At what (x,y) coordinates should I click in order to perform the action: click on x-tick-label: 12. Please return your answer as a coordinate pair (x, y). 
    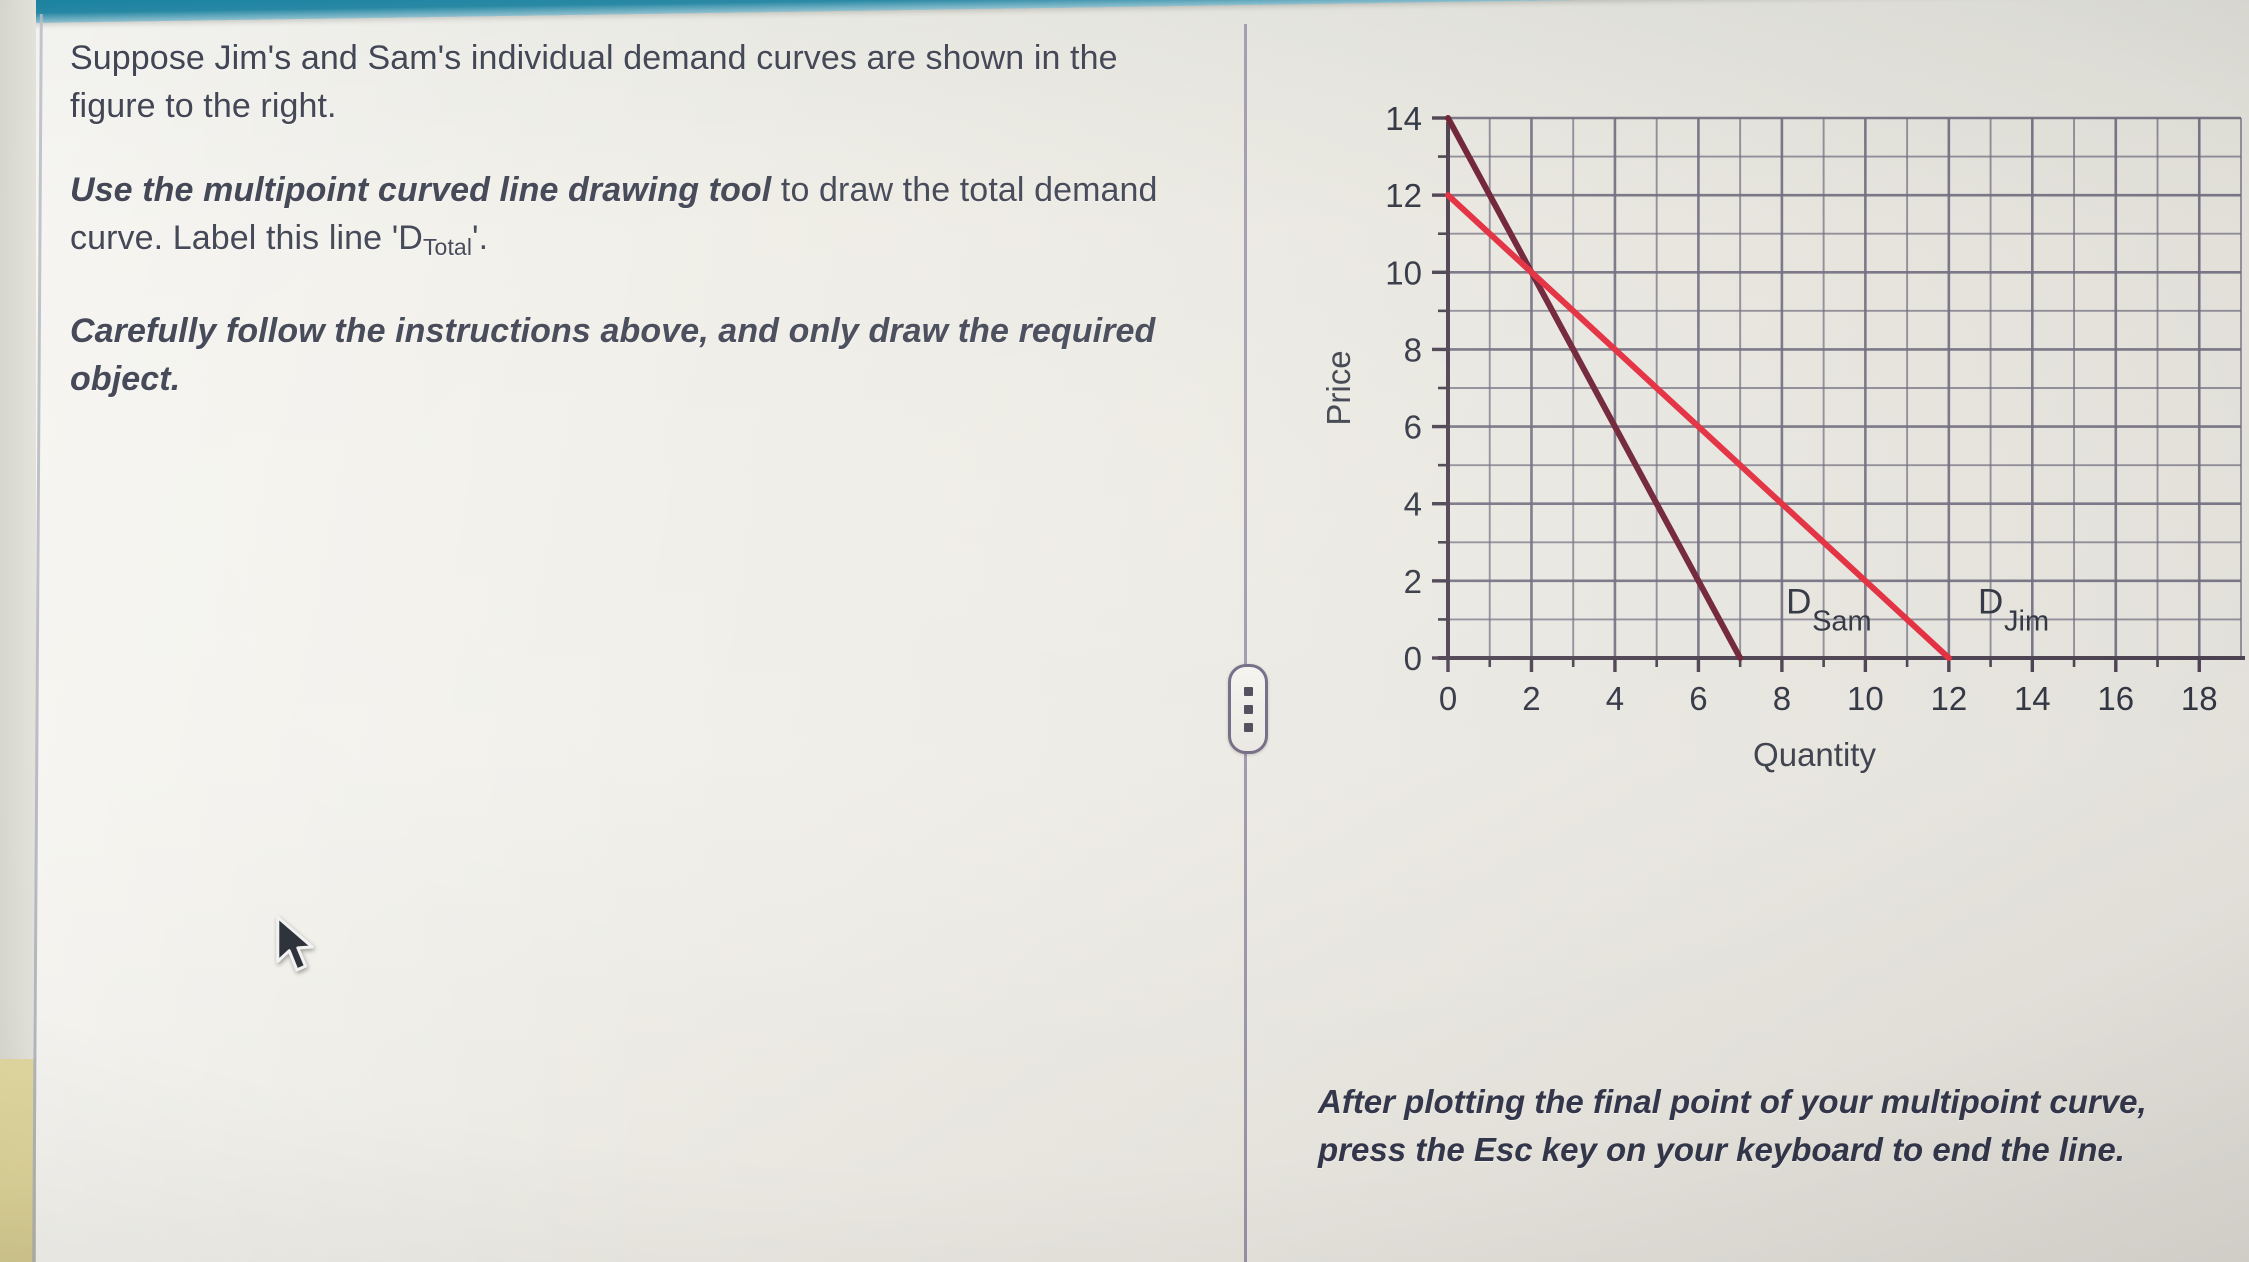
    Looking at the image, I should click on (1948, 698).